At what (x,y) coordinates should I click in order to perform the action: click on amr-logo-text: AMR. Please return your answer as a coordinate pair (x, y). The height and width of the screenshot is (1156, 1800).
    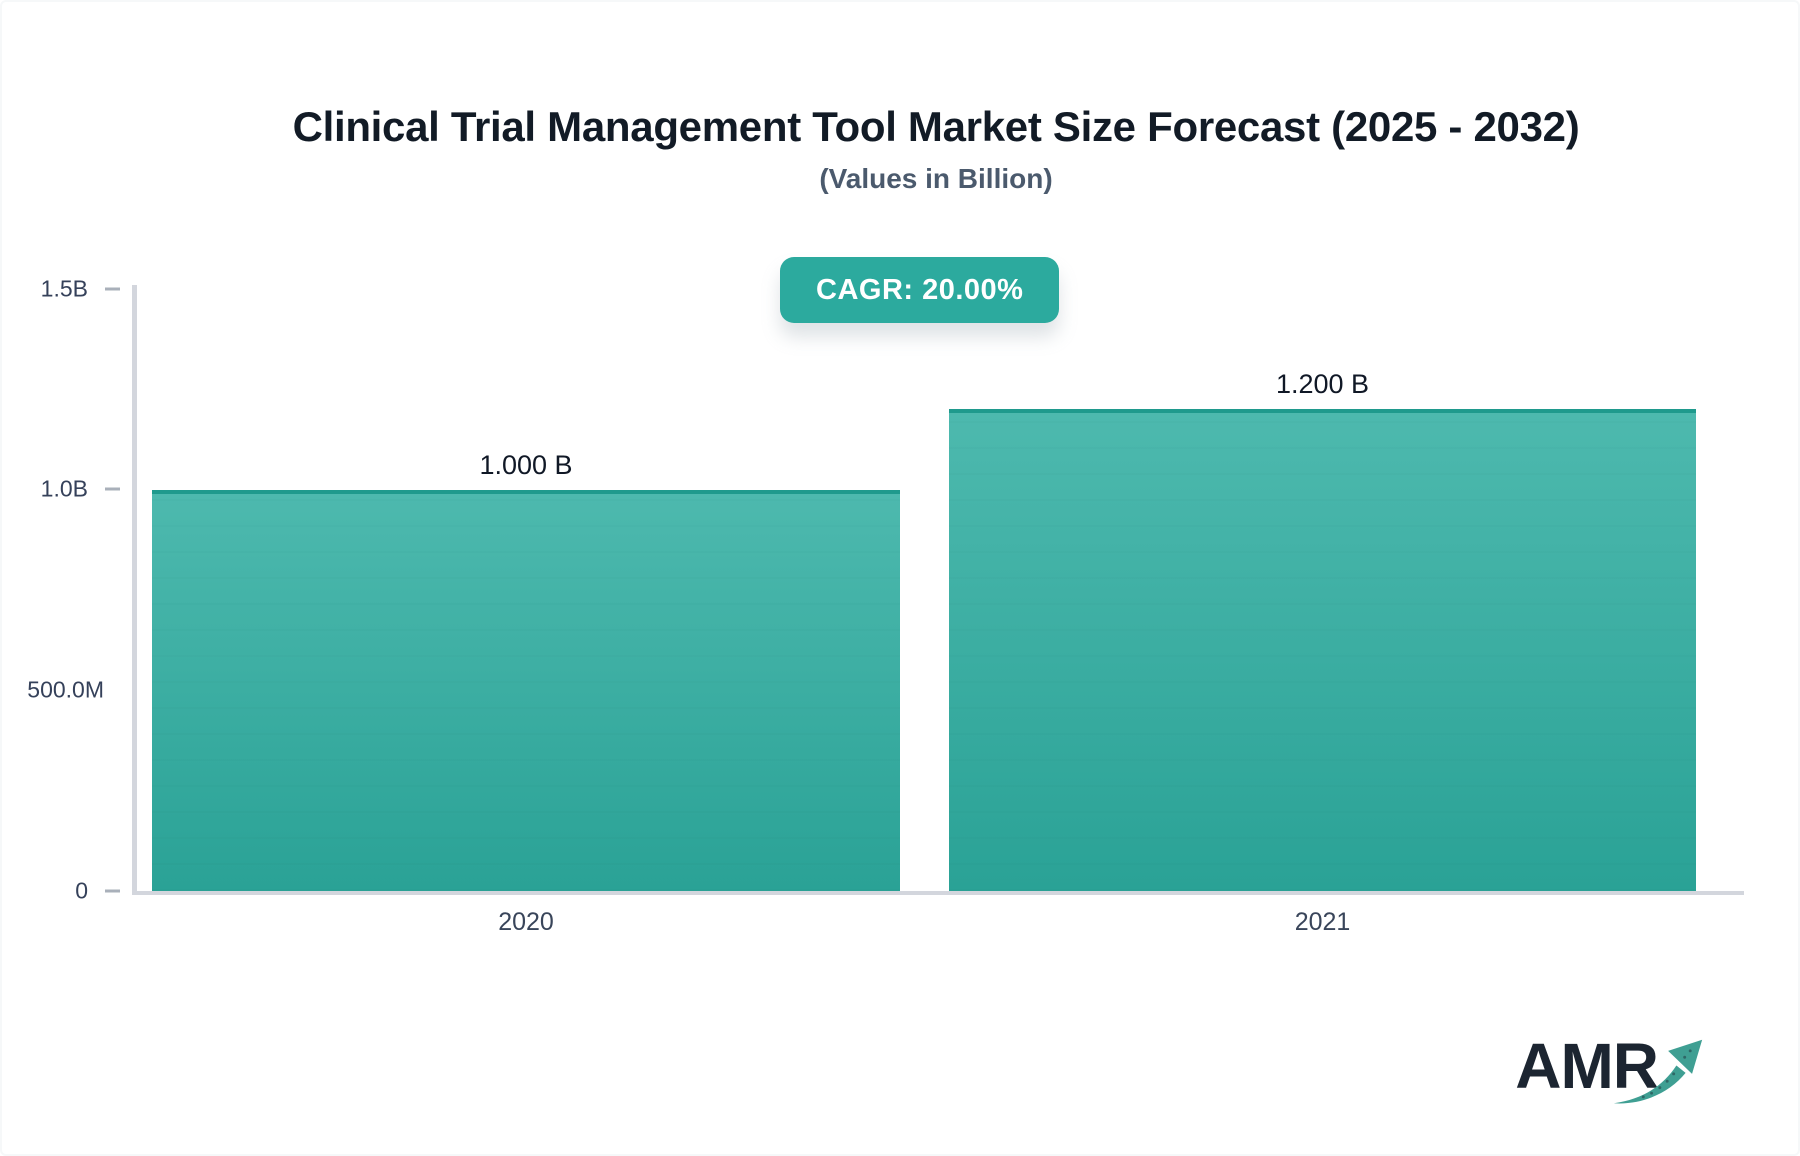
    Looking at the image, I should click on (1587, 1066).